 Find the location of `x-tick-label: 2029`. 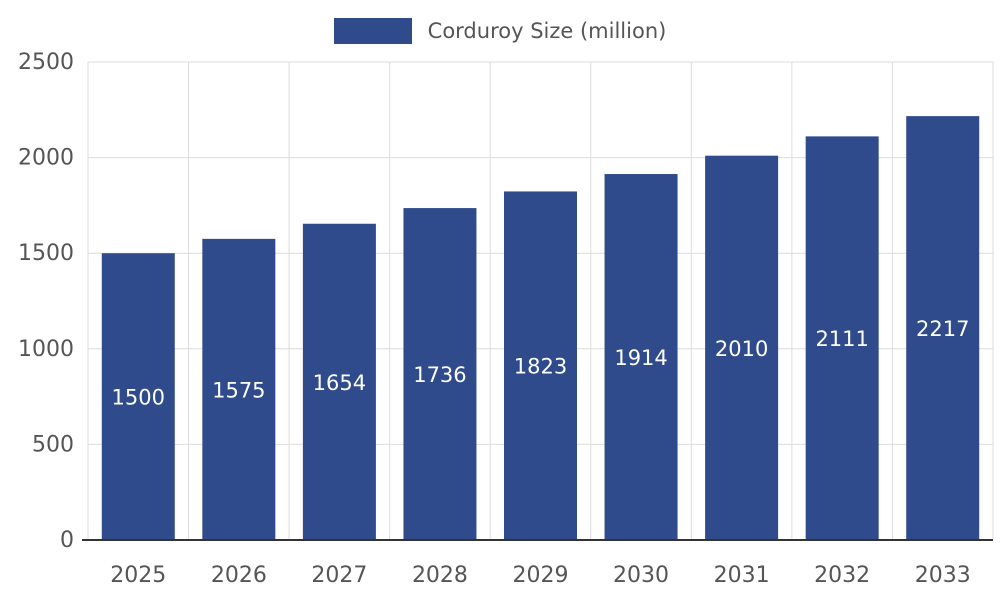

x-tick-label: 2029 is located at coordinates (541, 575).